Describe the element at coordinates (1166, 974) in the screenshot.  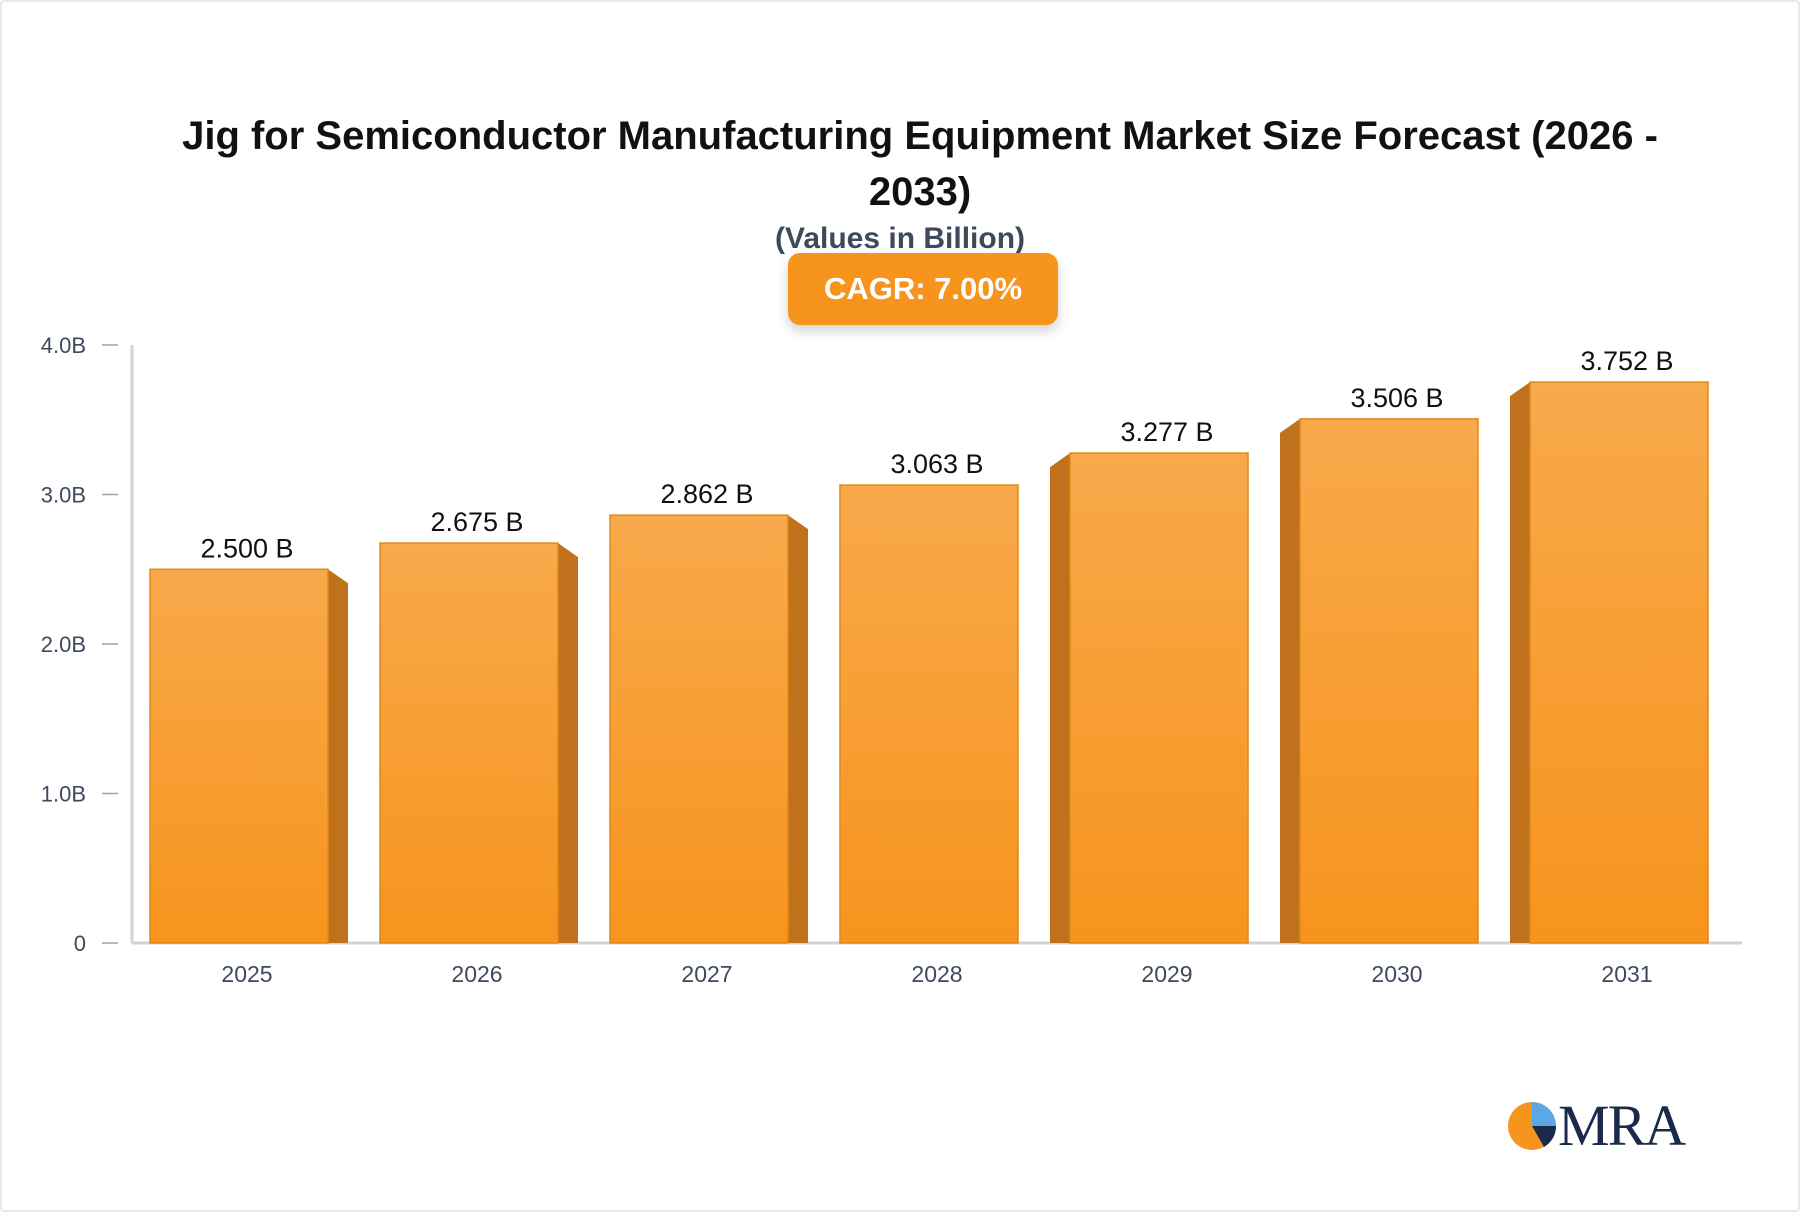
I see `x-tick-label: 2029` at that location.